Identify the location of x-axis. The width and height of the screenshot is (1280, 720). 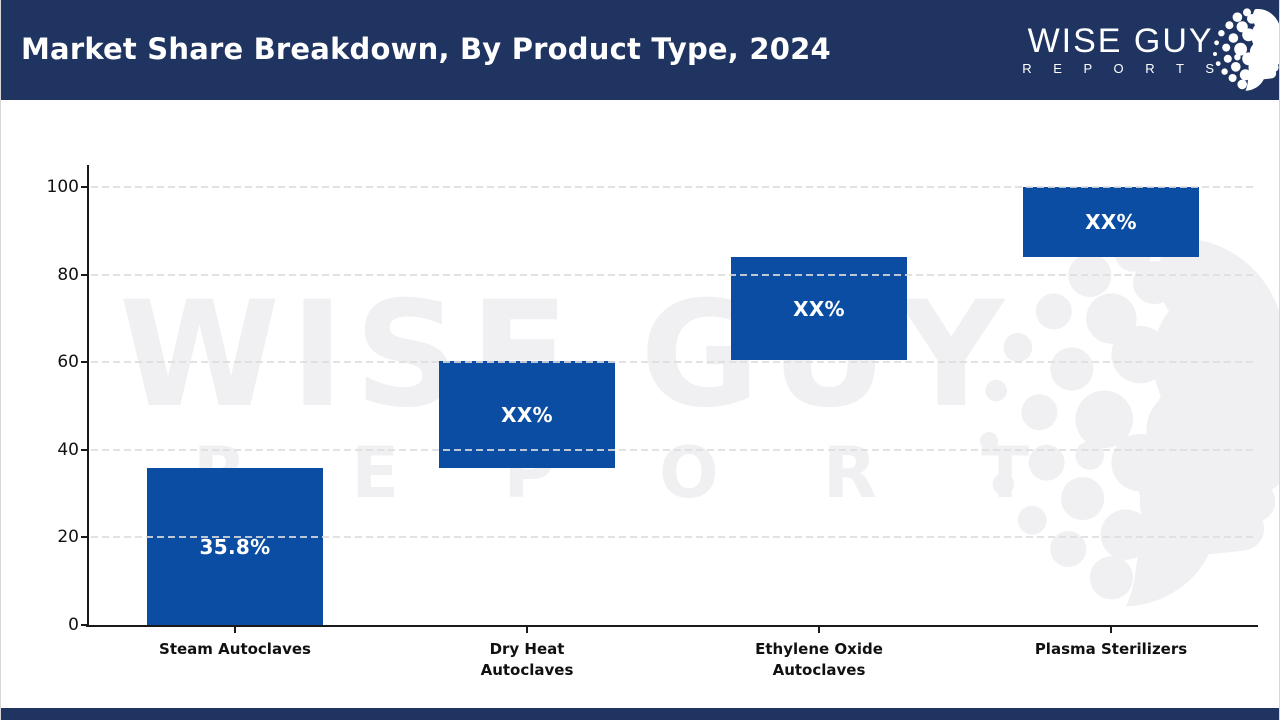
(672, 626).